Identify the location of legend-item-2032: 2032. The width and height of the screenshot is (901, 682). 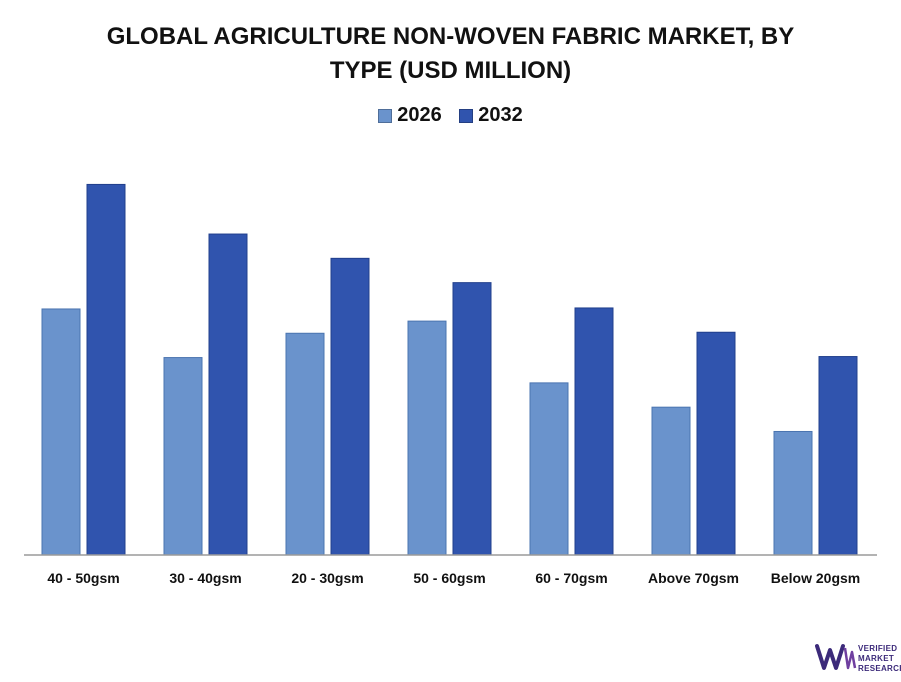
(491, 115).